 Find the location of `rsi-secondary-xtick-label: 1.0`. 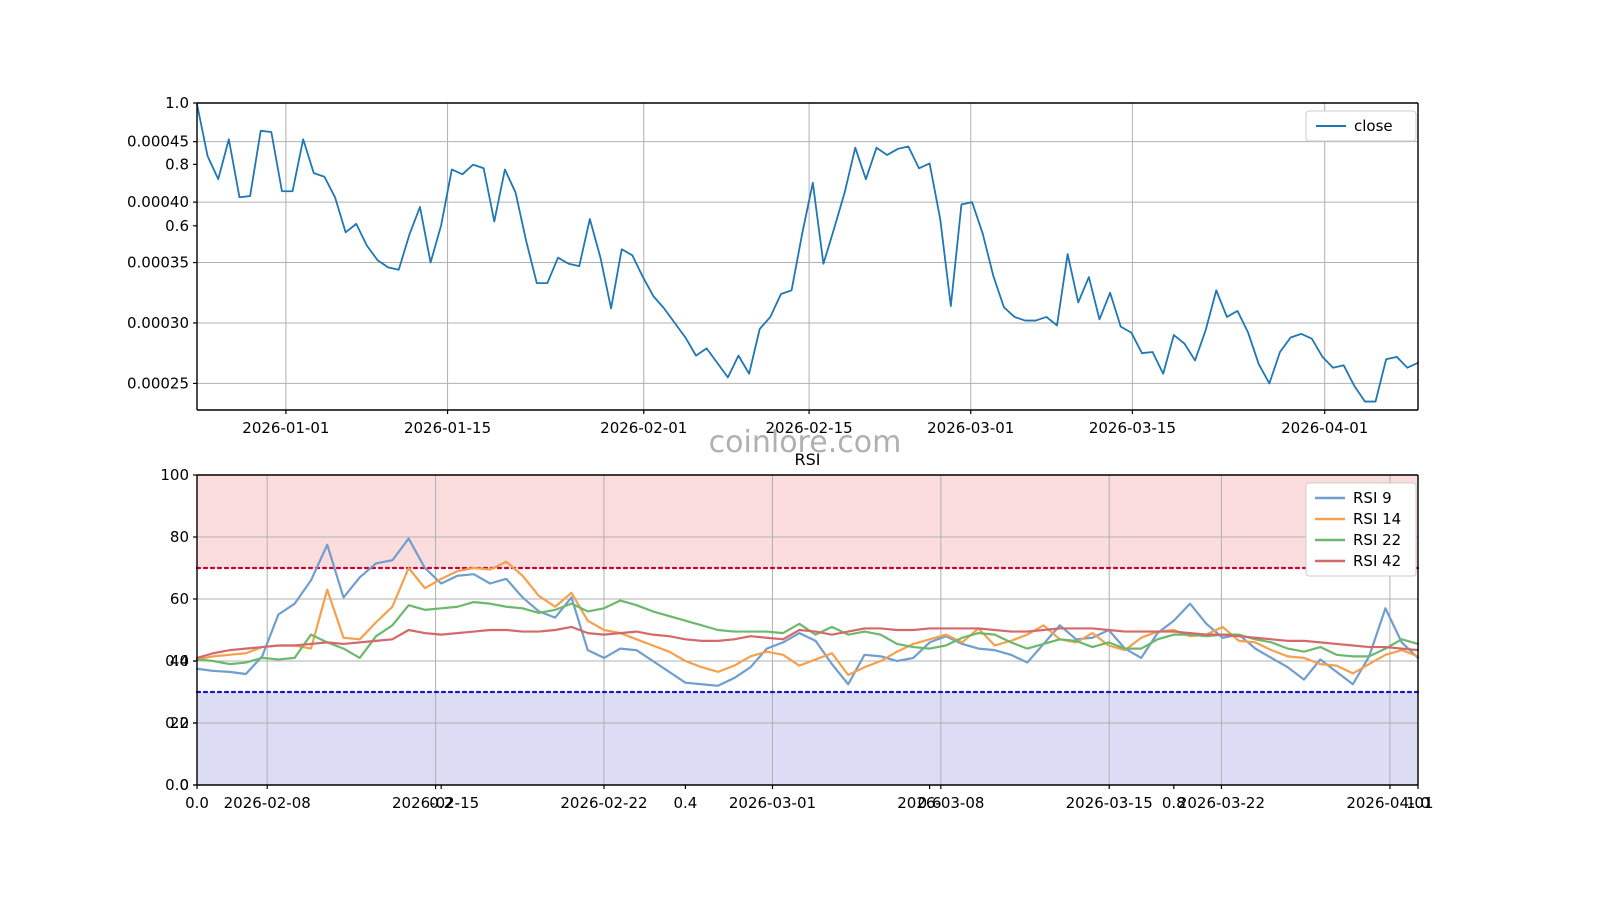

rsi-secondary-xtick-label: 1.0 is located at coordinates (1418, 803).